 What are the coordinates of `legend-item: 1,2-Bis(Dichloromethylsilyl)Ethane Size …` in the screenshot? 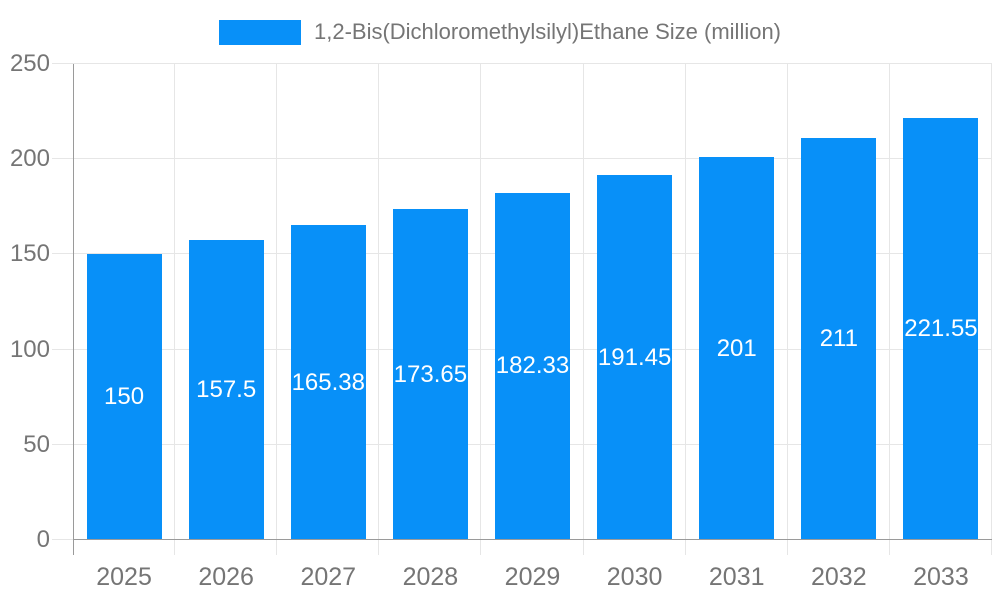 It's located at (500, 32).